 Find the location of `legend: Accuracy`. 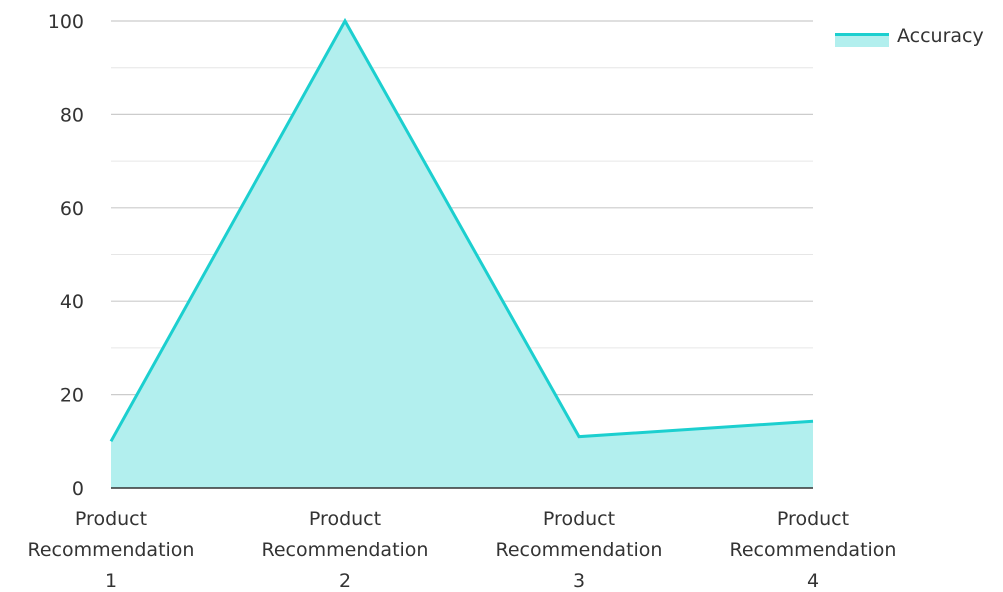

legend: Accuracy is located at coordinates (909, 36).